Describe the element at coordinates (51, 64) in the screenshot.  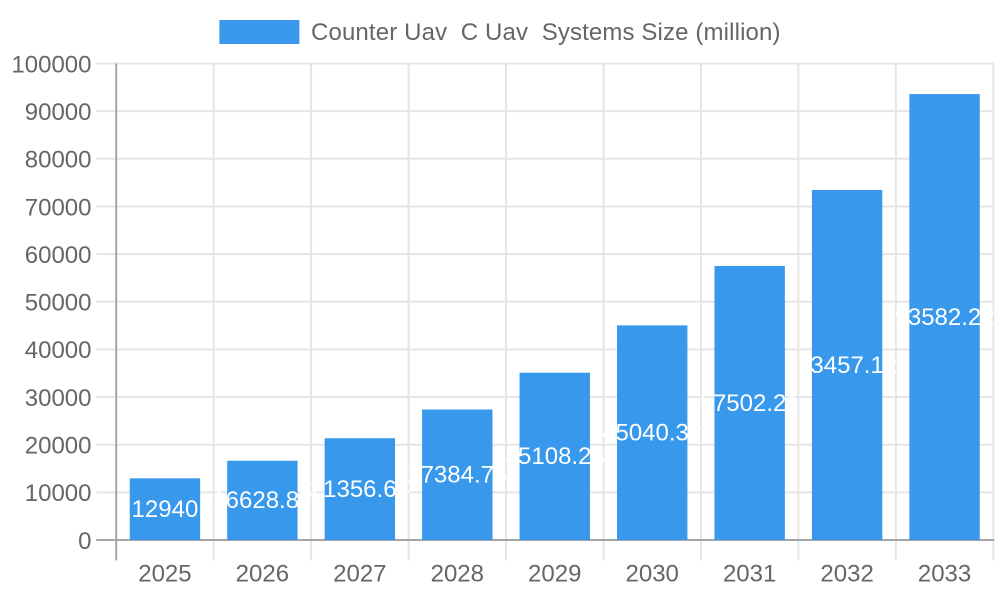
I see `svg-text: 100000` at that location.